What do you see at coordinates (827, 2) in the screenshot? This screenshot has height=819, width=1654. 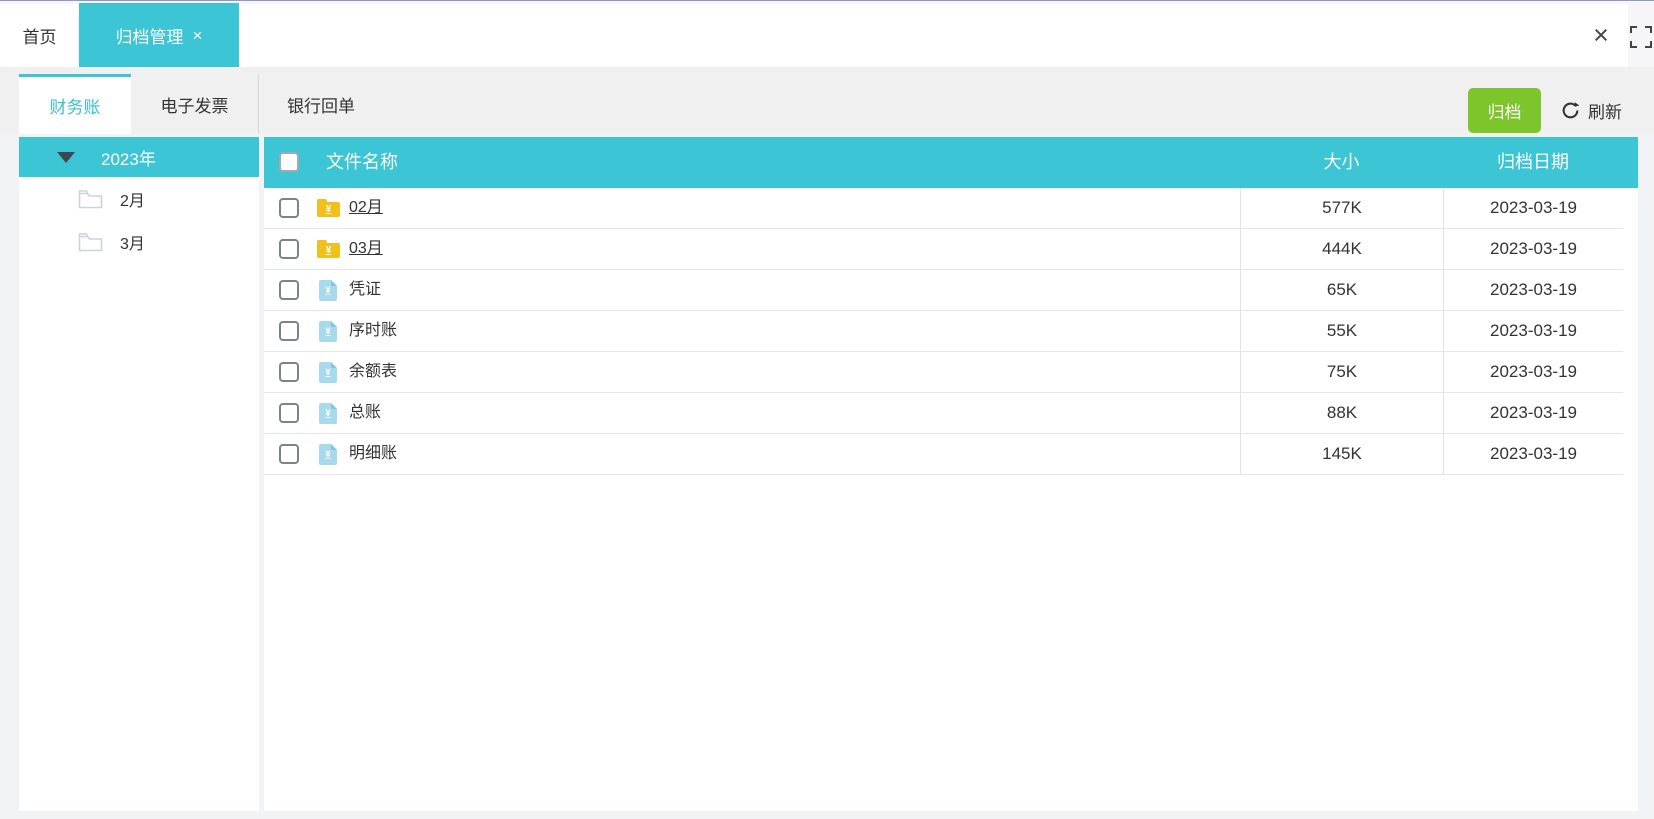 I see `top-accent-line` at bounding box center [827, 2].